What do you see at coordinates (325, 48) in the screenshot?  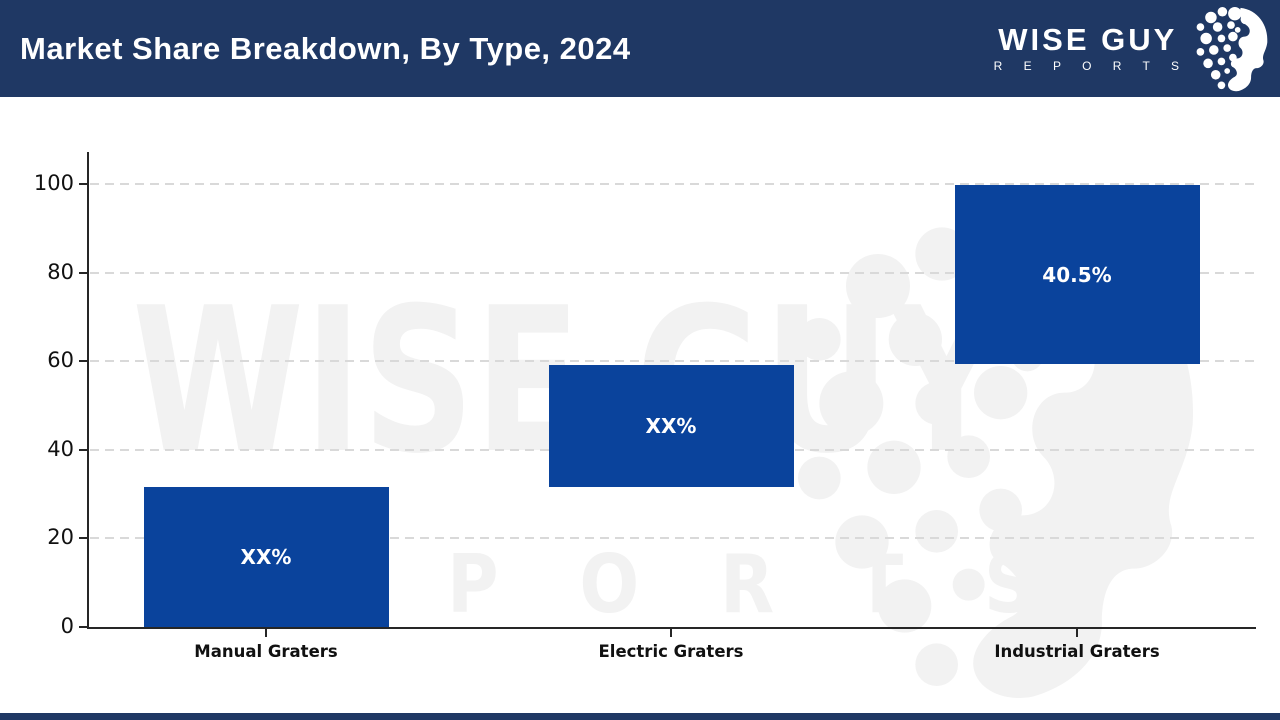 I see `chart-title: Market Share Breakdown, By Type, 2024` at bounding box center [325, 48].